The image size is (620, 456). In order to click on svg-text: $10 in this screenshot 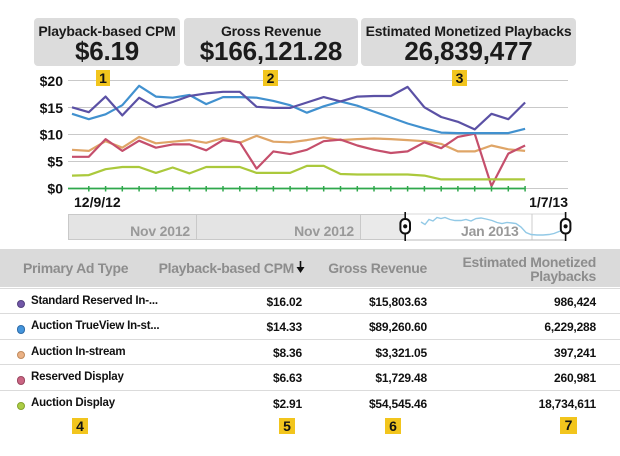, I will do `click(52, 135)`.